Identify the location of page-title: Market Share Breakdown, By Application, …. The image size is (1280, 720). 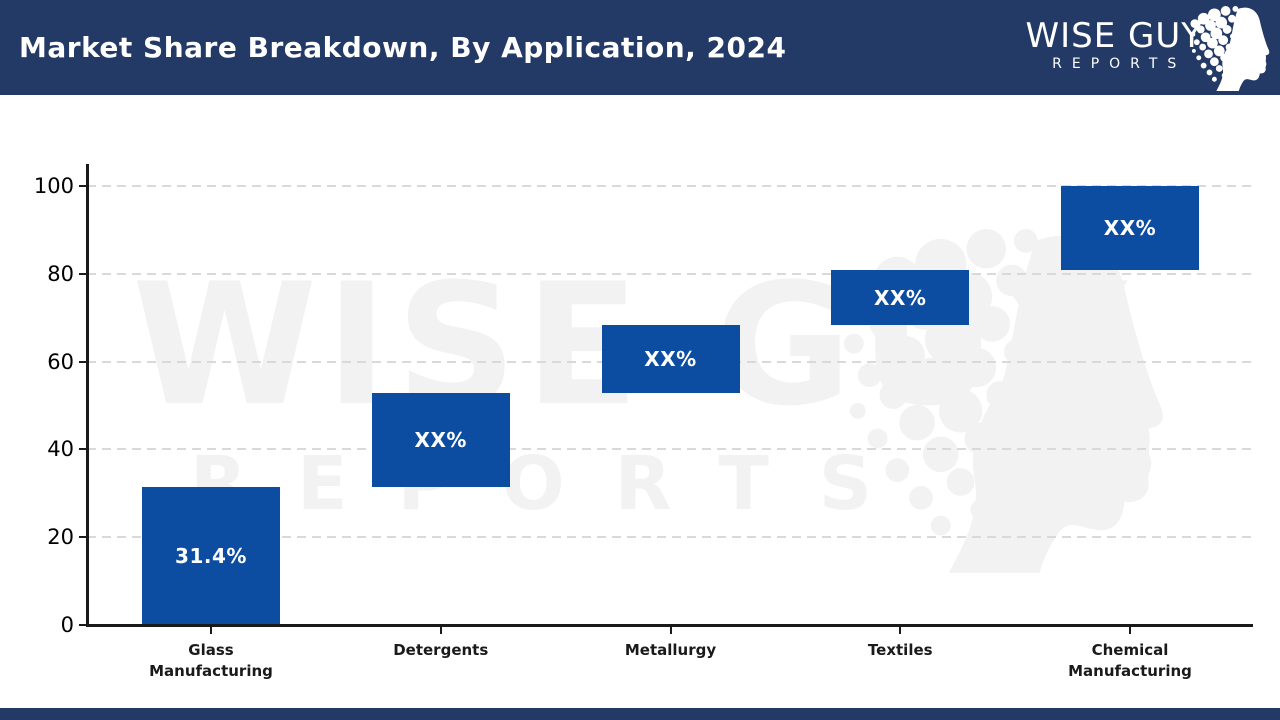
(403, 47).